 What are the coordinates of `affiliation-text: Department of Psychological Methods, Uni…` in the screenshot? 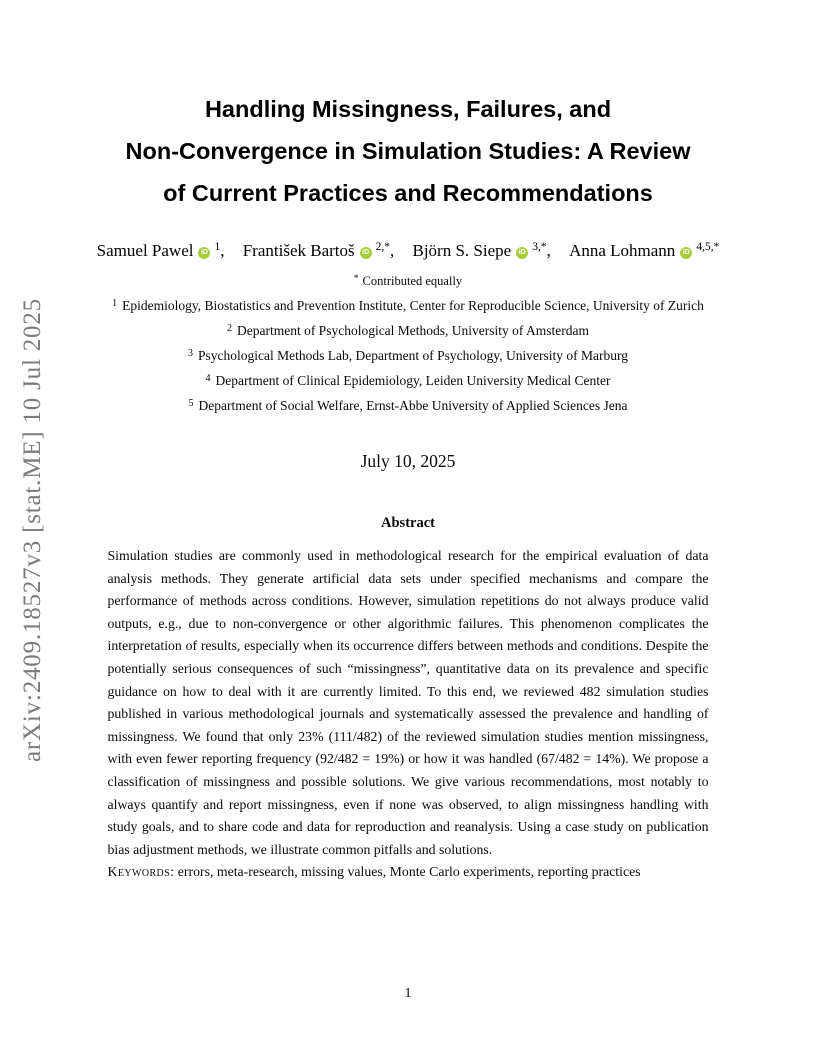 It's located at (413, 330).